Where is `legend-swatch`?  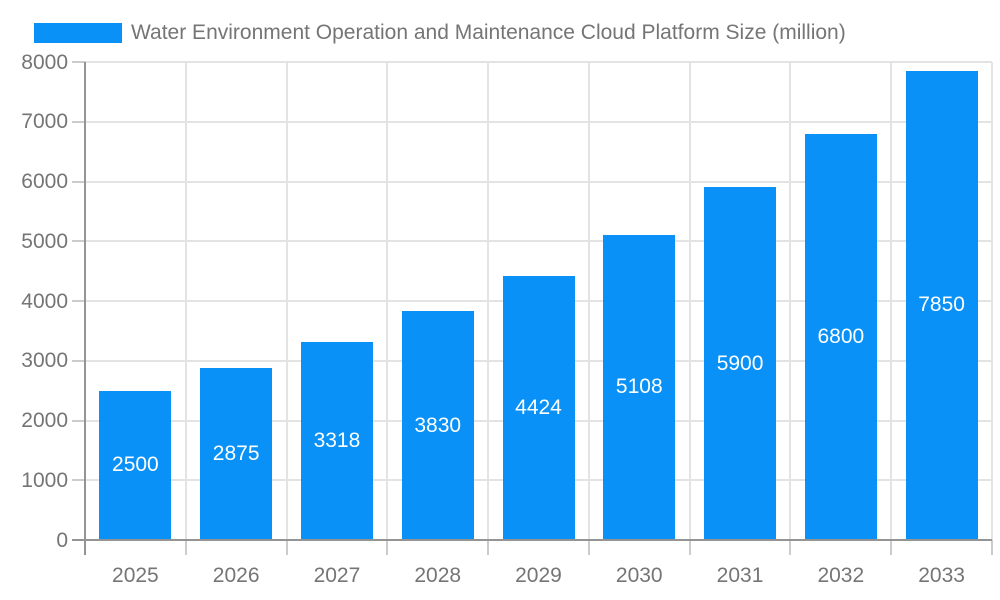 legend-swatch is located at coordinates (78, 33).